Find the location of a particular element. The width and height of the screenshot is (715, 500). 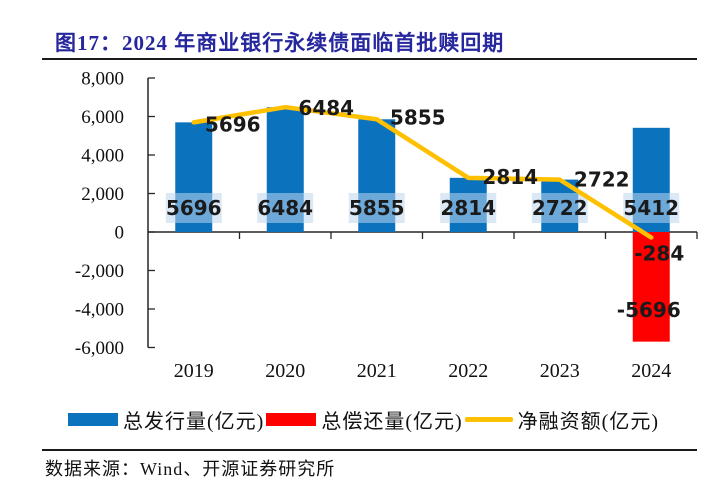

y-tick-label: 8,000 is located at coordinates (102, 79).